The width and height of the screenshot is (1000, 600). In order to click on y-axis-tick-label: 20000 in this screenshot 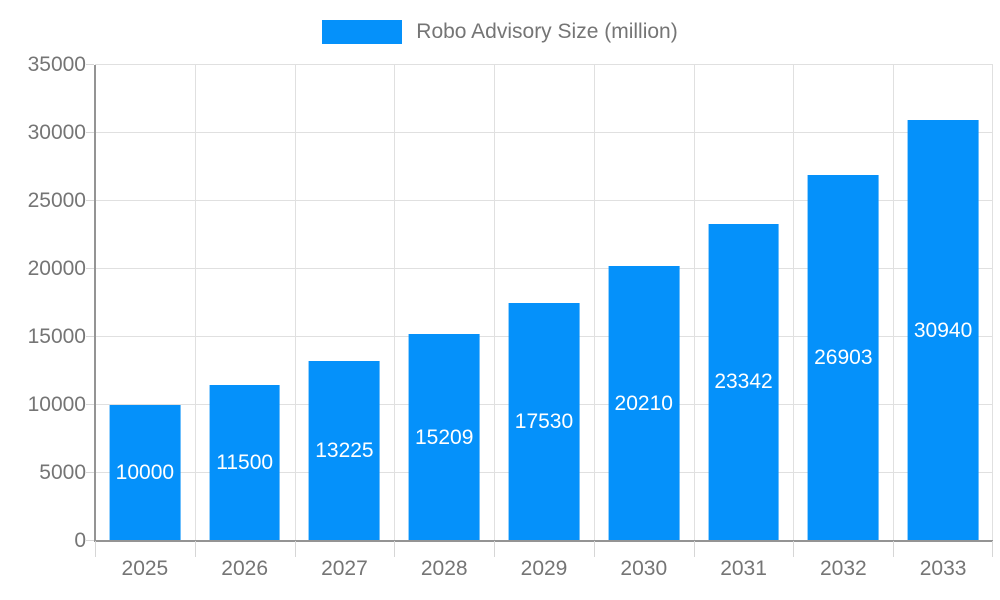, I will do `click(56, 268)`.